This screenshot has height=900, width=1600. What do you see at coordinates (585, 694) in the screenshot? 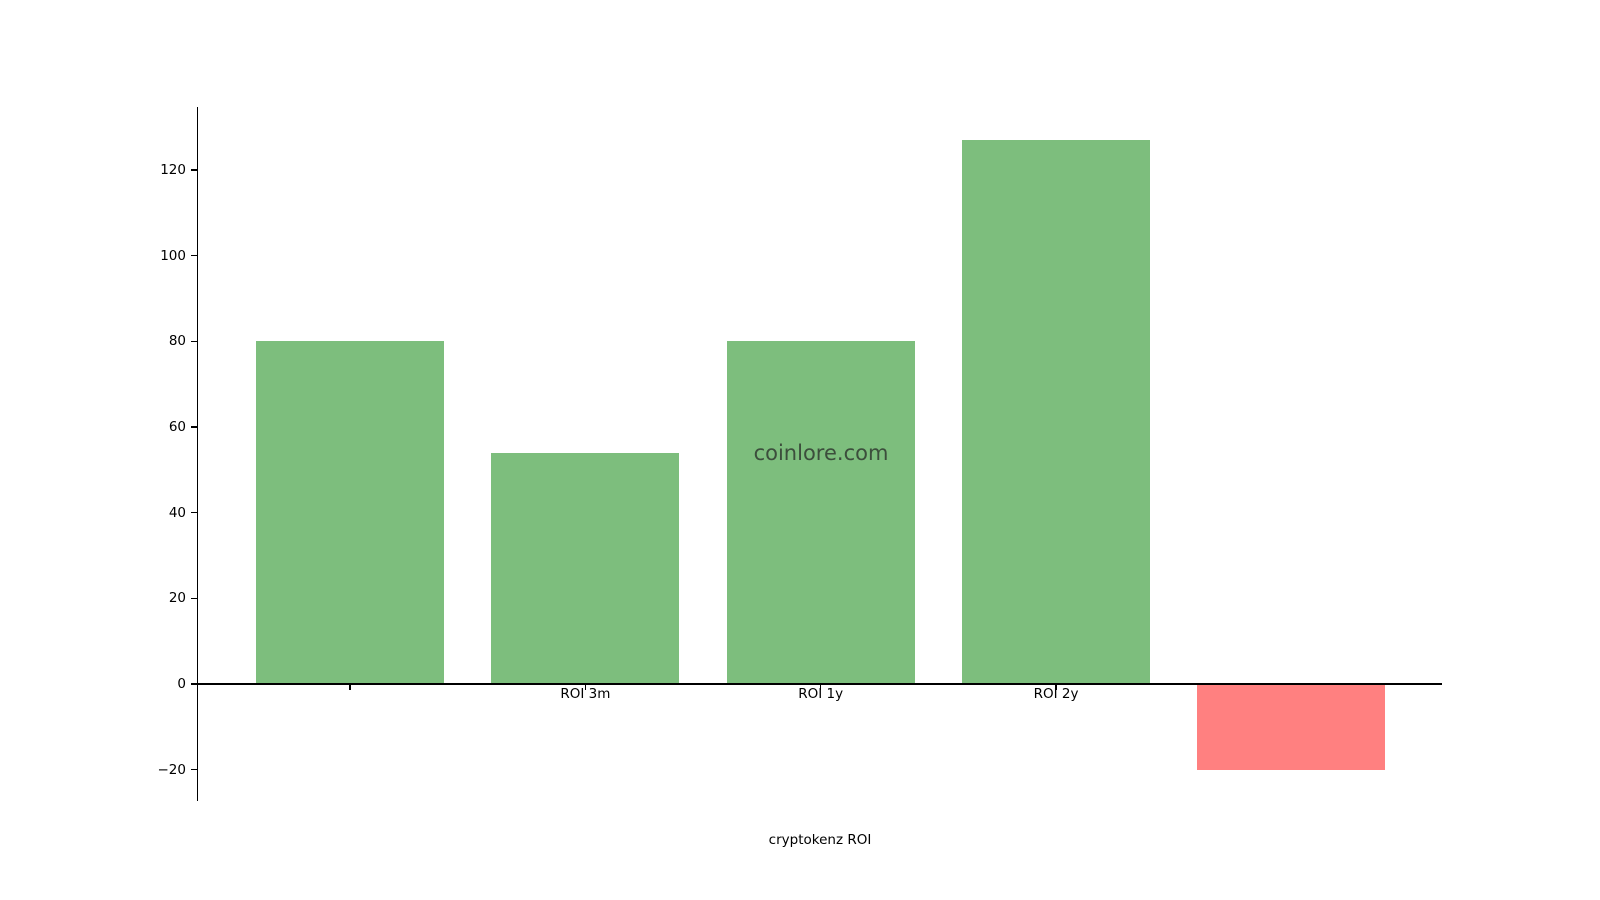
I see `x-axis-tick-label: ROI 3m` at bounding box center [585, 694].